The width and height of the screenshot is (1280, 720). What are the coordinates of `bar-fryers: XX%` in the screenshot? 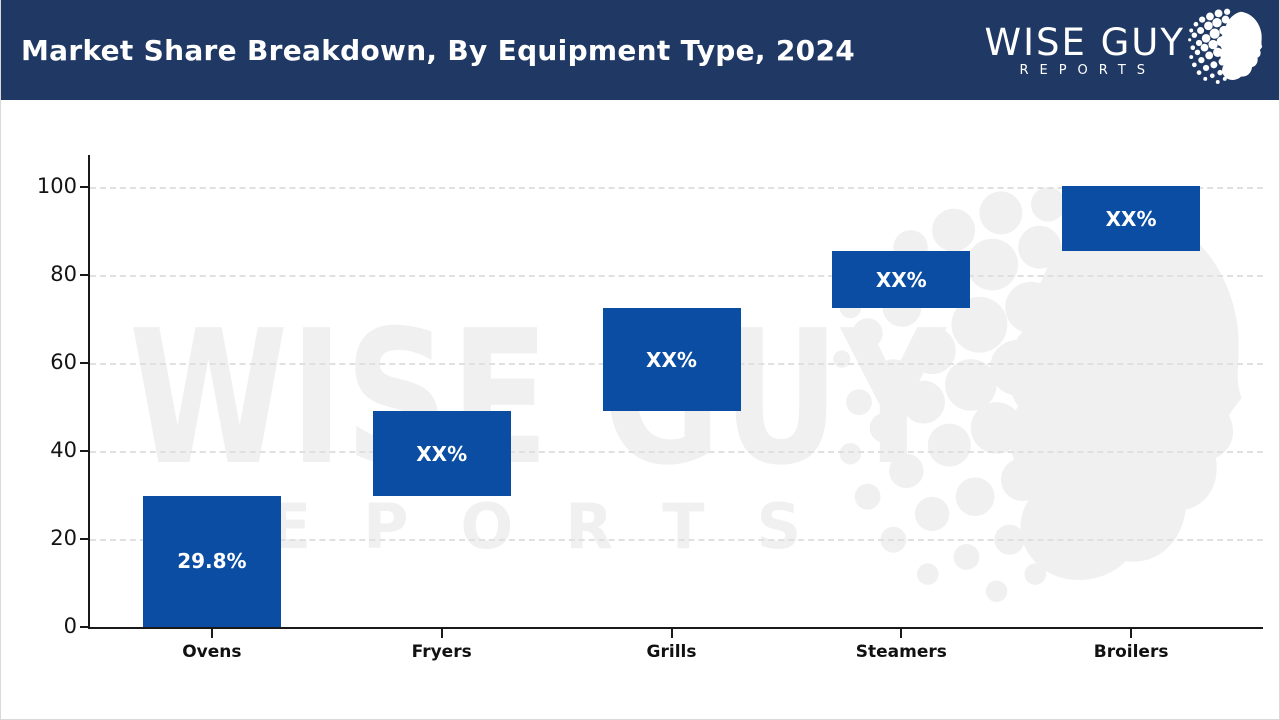 It's located at (441, 453).